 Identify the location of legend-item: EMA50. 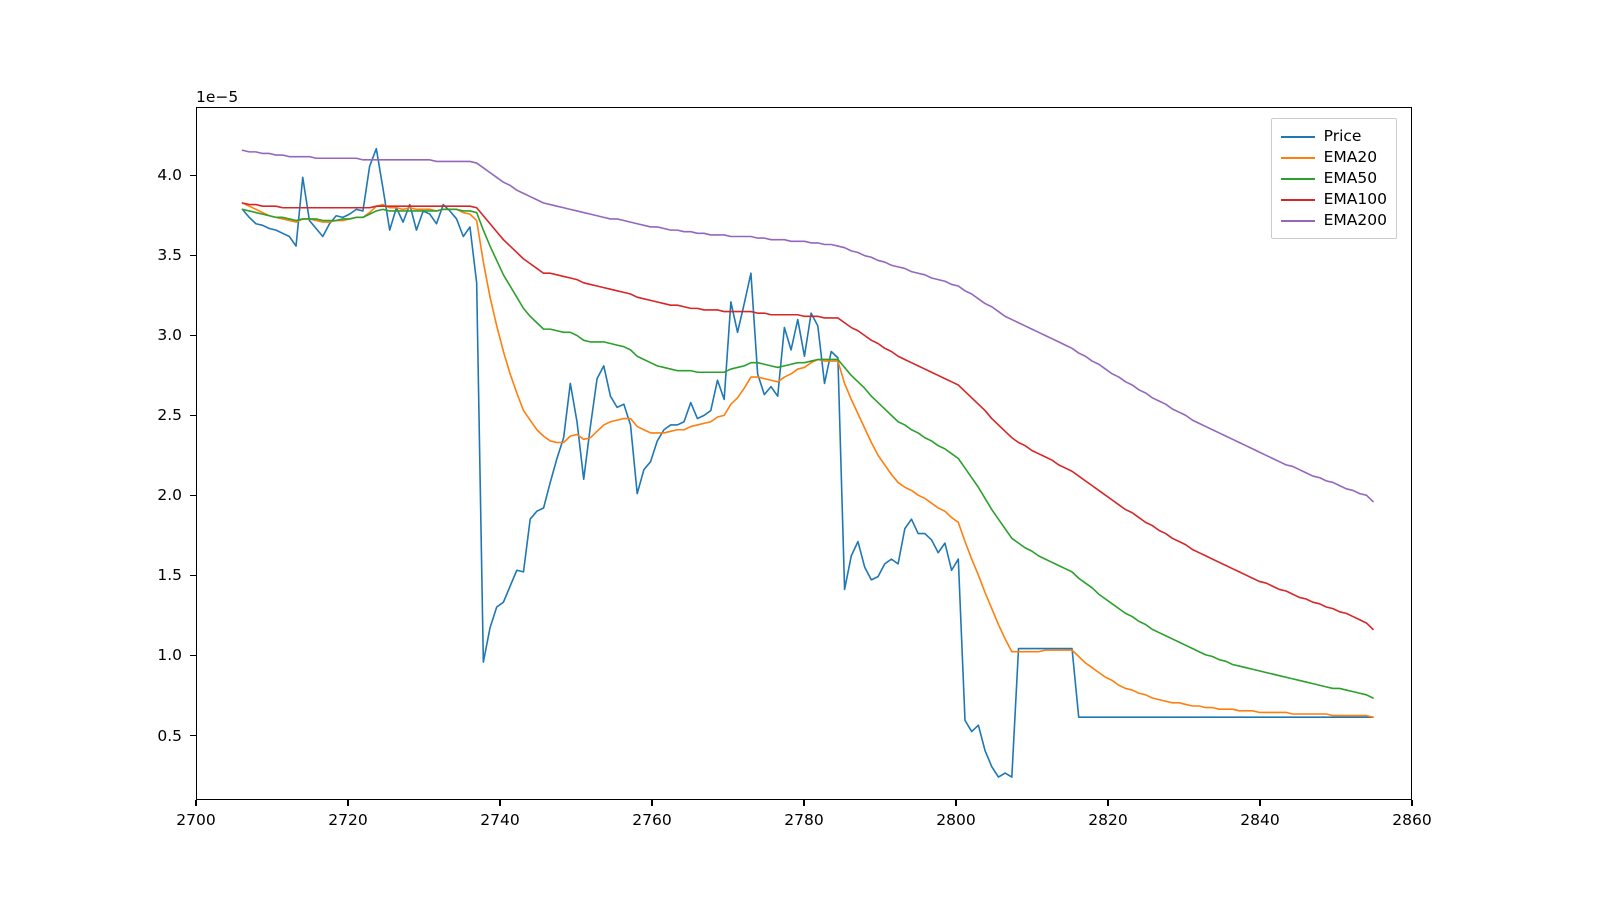
(1333, 178).